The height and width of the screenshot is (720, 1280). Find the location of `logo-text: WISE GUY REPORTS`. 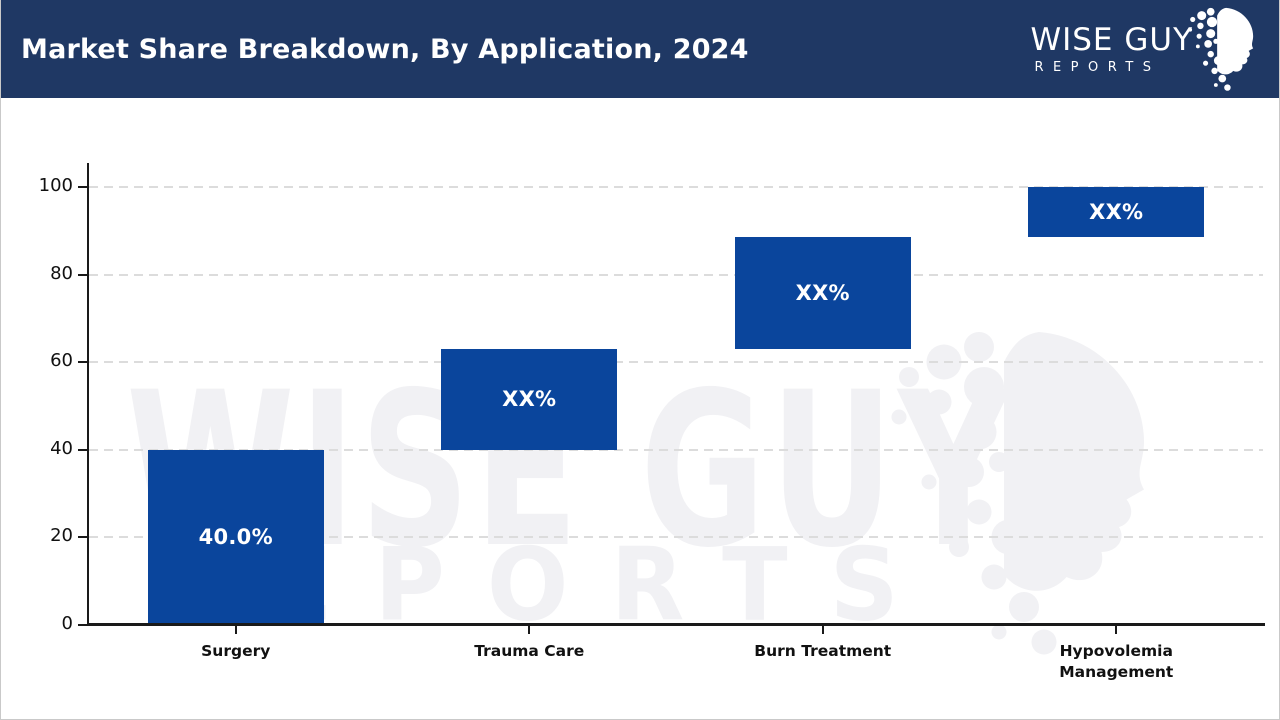

logo-text: WISE GUY REPORTS is located at coordinates (1111, 48).